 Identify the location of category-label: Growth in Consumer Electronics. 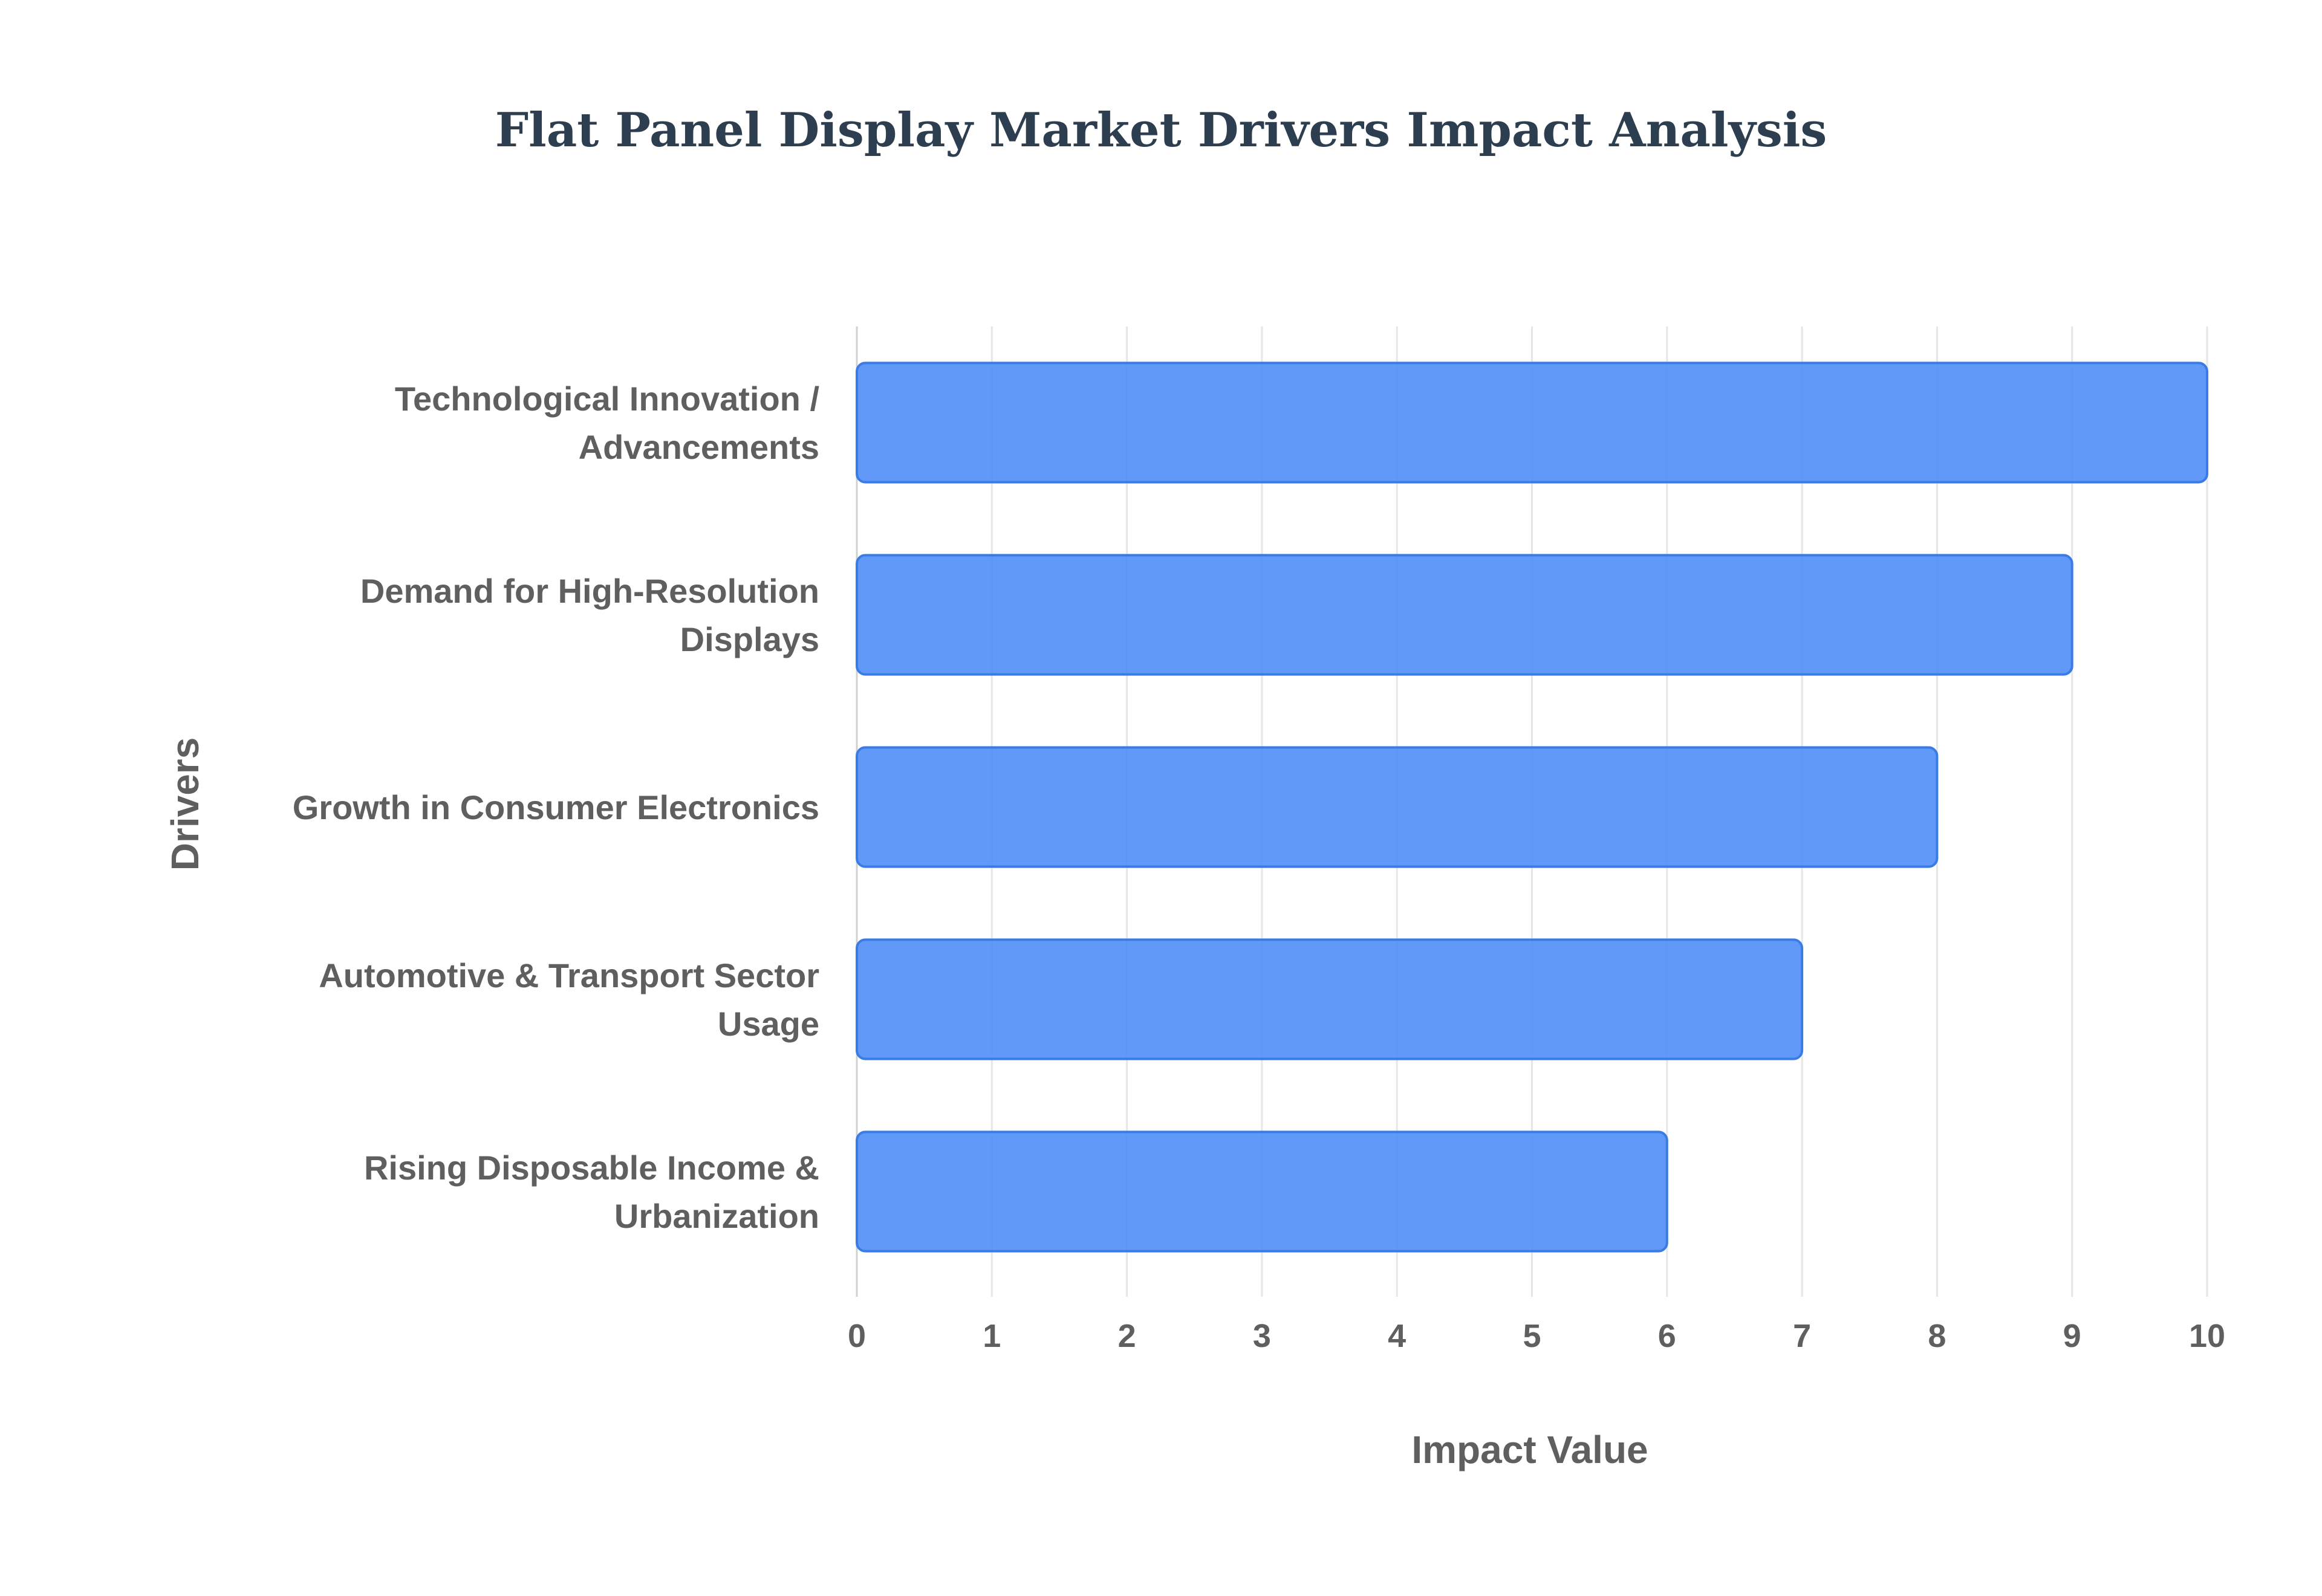
(556, 807).